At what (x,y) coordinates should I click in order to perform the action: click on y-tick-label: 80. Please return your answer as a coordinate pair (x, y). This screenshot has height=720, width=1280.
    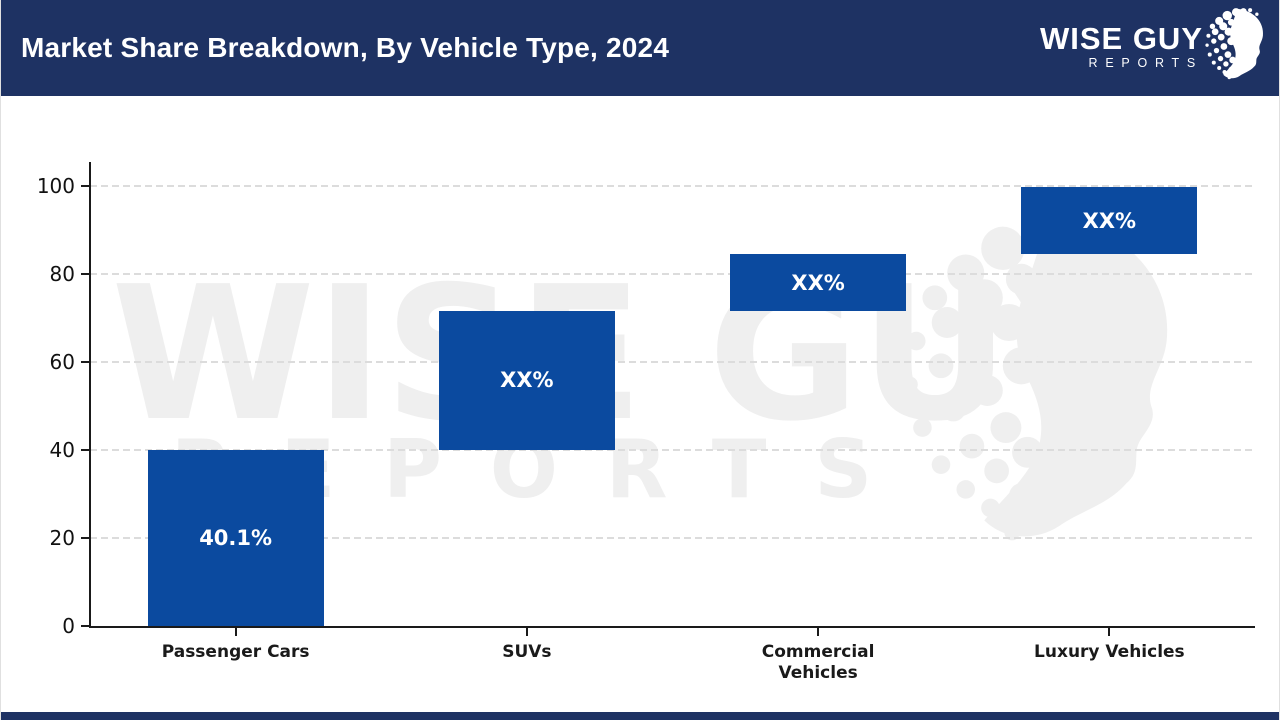
    Looking at the image, I should click on (62, 274).